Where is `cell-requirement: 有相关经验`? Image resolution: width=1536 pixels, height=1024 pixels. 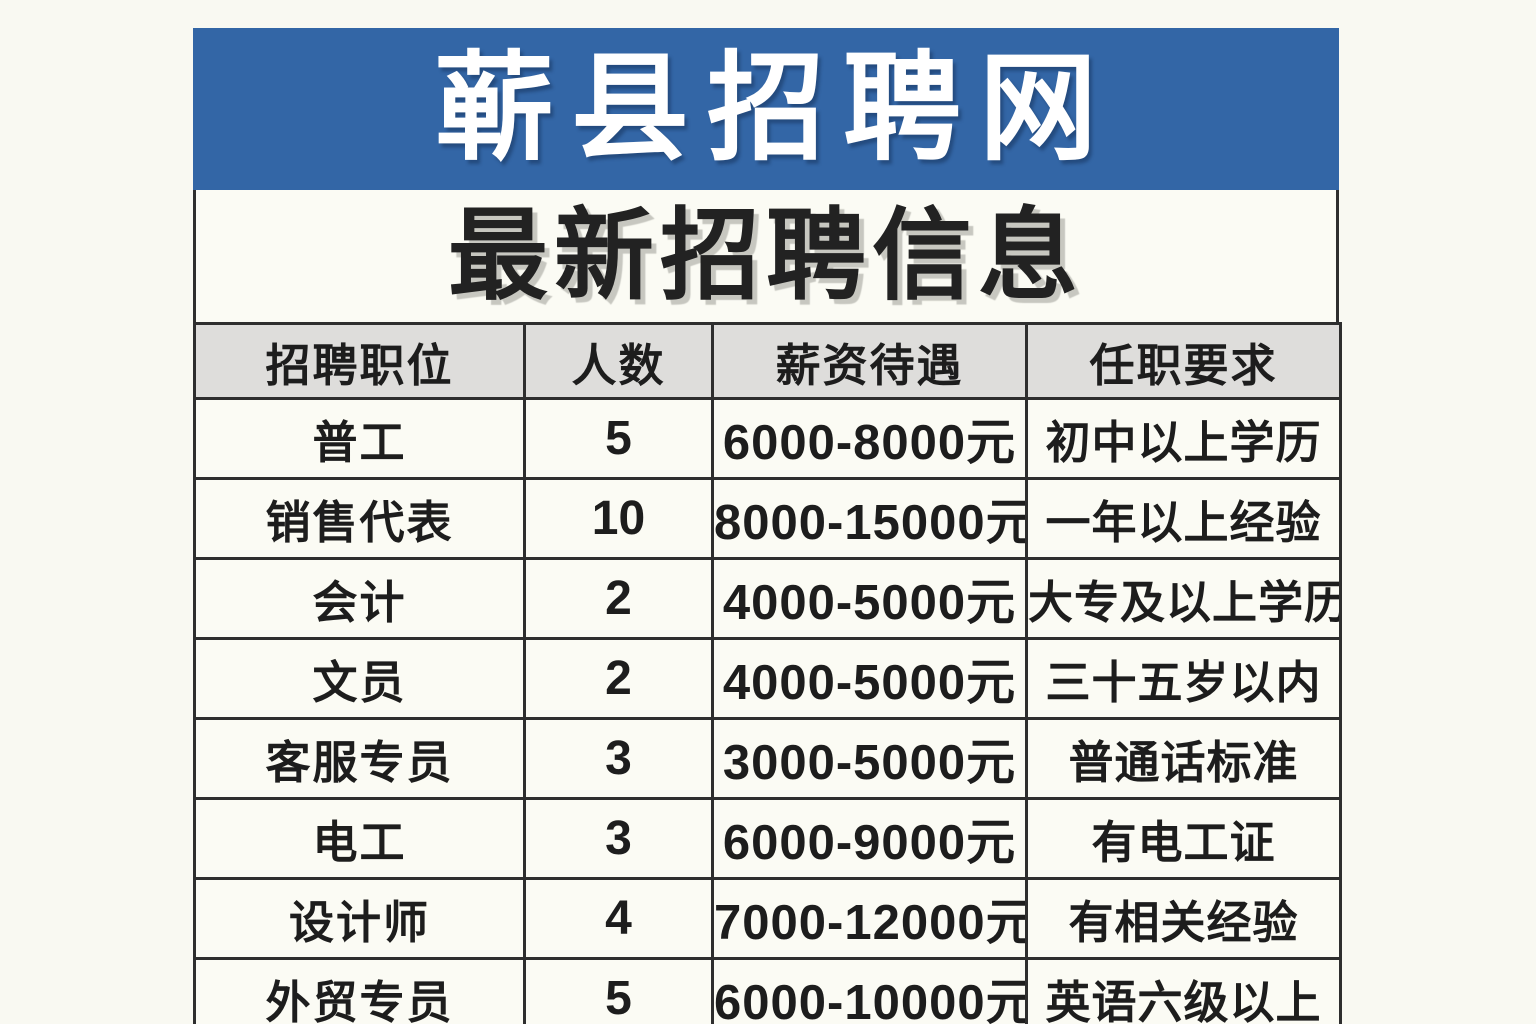
cell-requirement: 有相关经验 is located at coordinates (1183, 918).